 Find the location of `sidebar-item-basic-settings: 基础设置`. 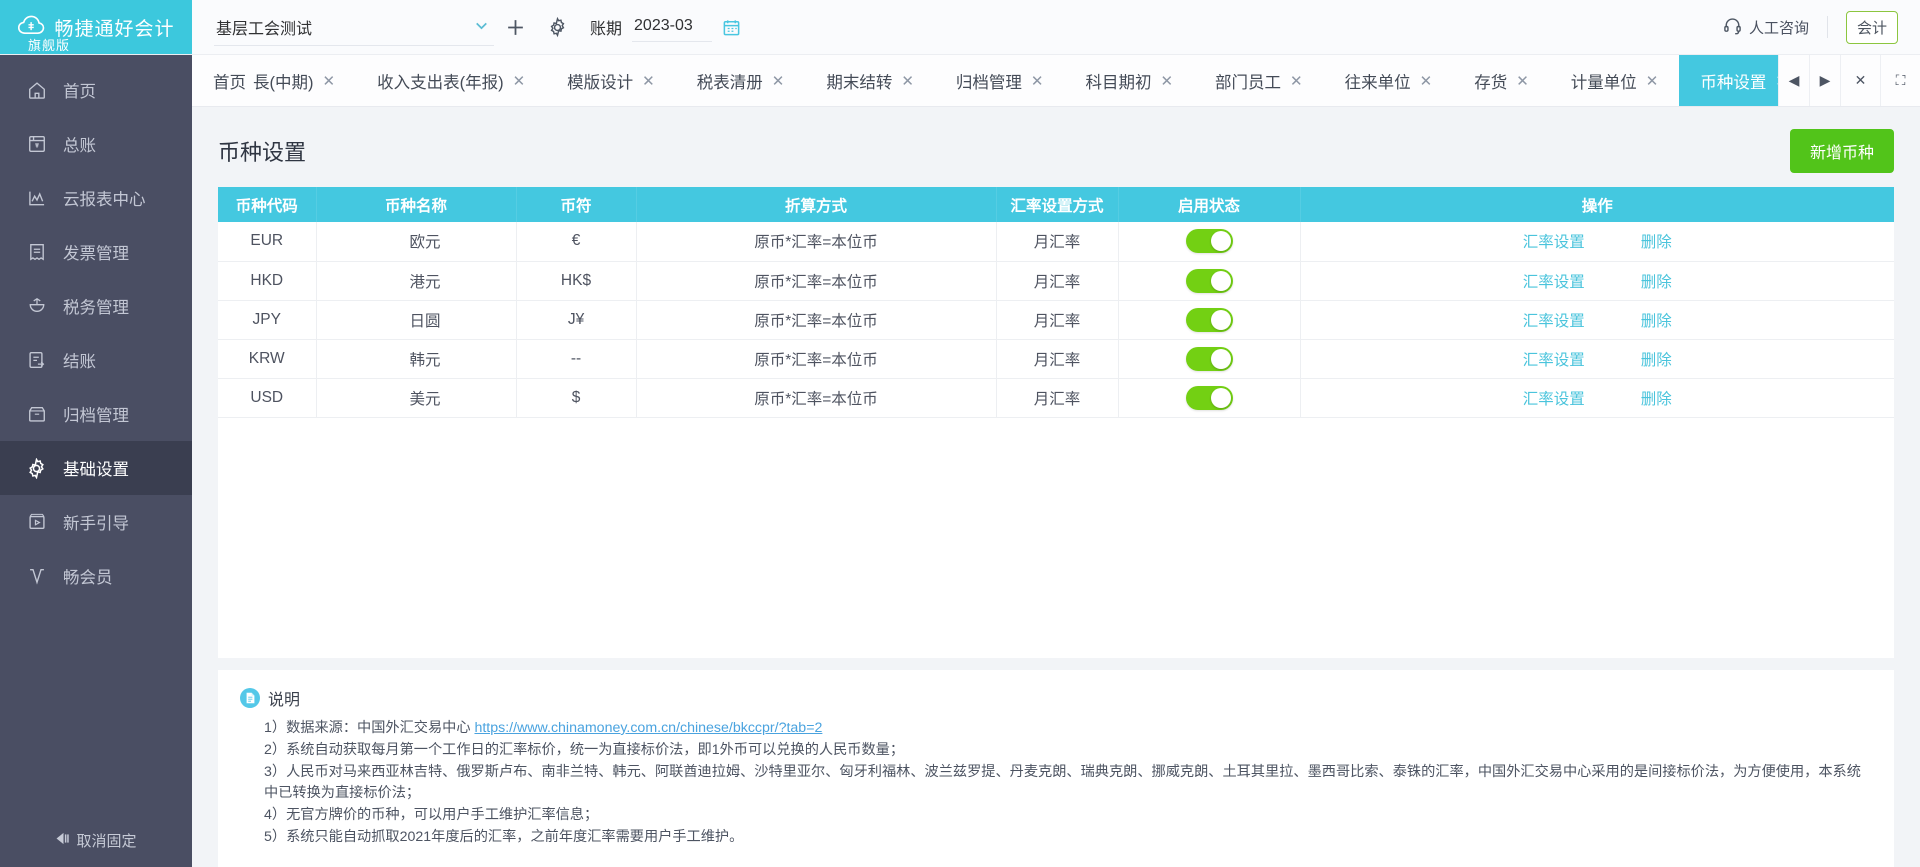

sidebar-item-basic-settings: 基础设置 is located at coordinates (96, 468).